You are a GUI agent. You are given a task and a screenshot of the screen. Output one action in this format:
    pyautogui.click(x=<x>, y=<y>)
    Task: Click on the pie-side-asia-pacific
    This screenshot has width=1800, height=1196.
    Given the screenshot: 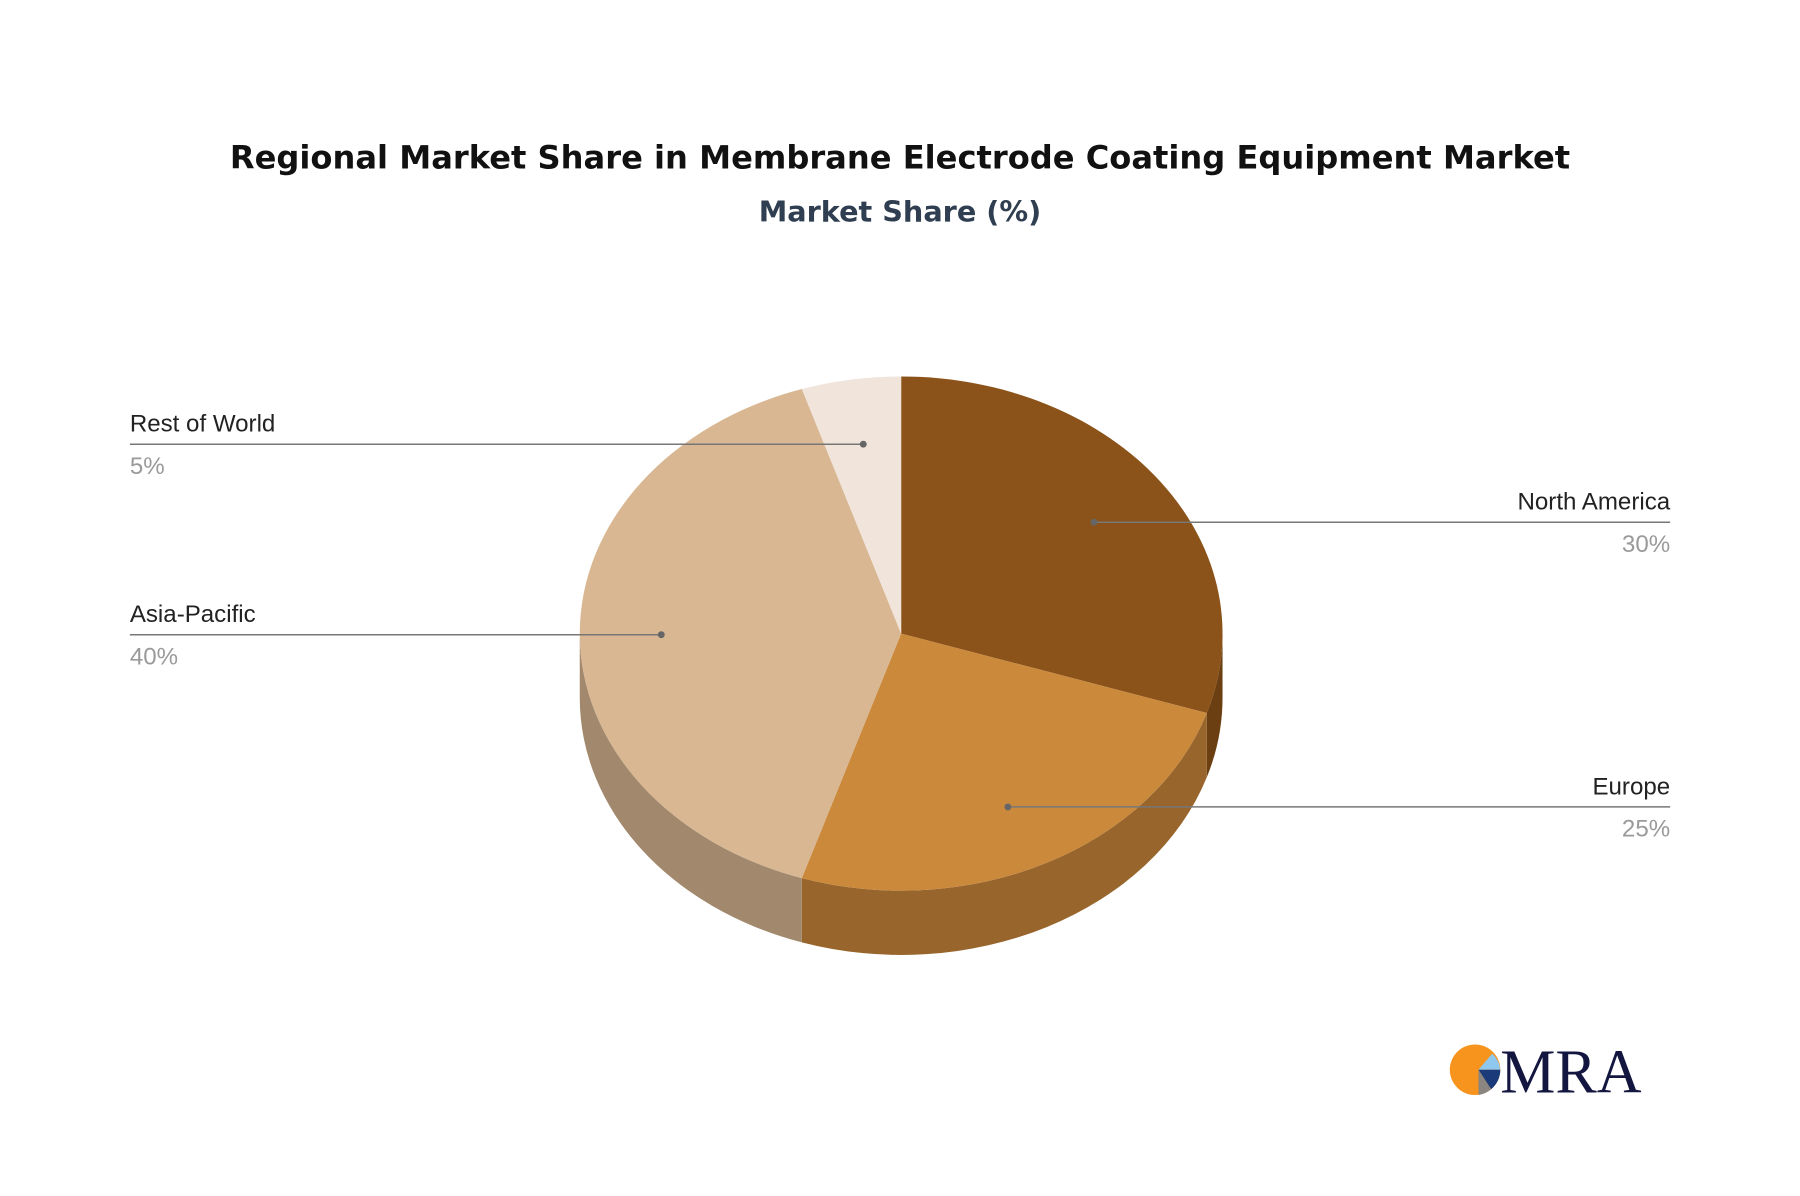 What is the action you would take?
    pyautogui.click(x=690, y=788)
    